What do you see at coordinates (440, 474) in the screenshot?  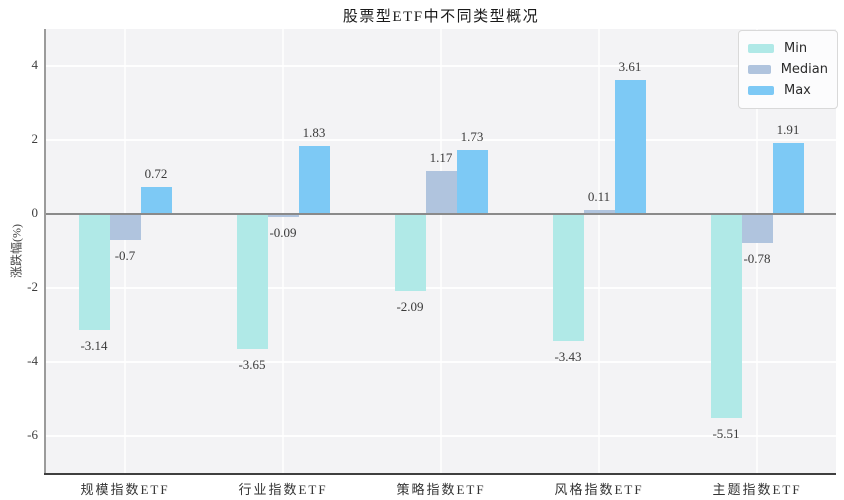 I see `x-axis-line` at bounding box center [440, 474].